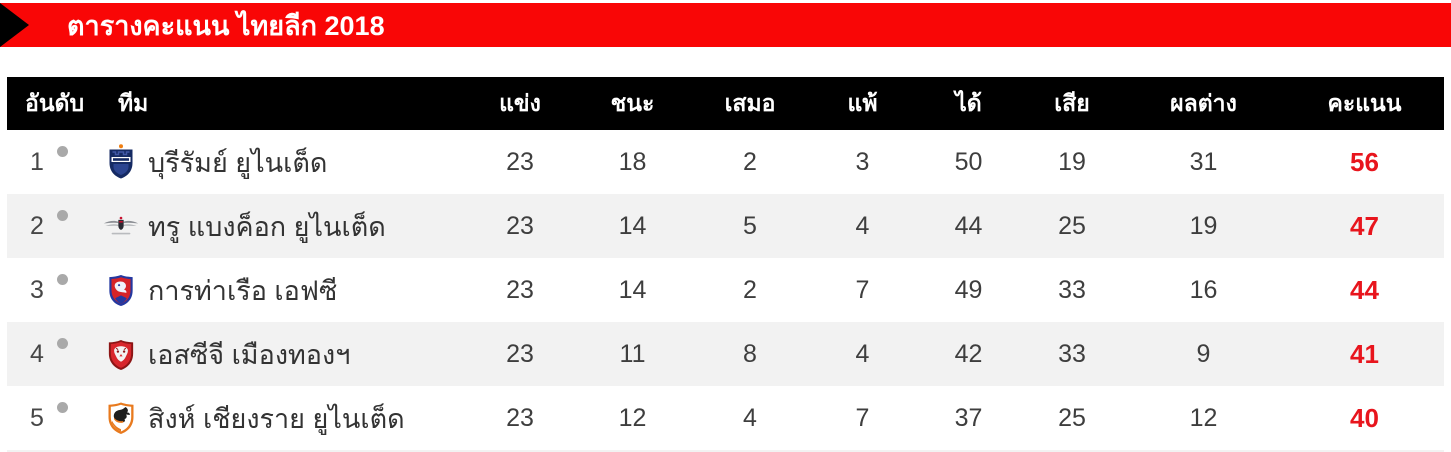 The height and width of the screenshot is (452, 1451). I want to click on rank-cell: 1, so click(51, 161).